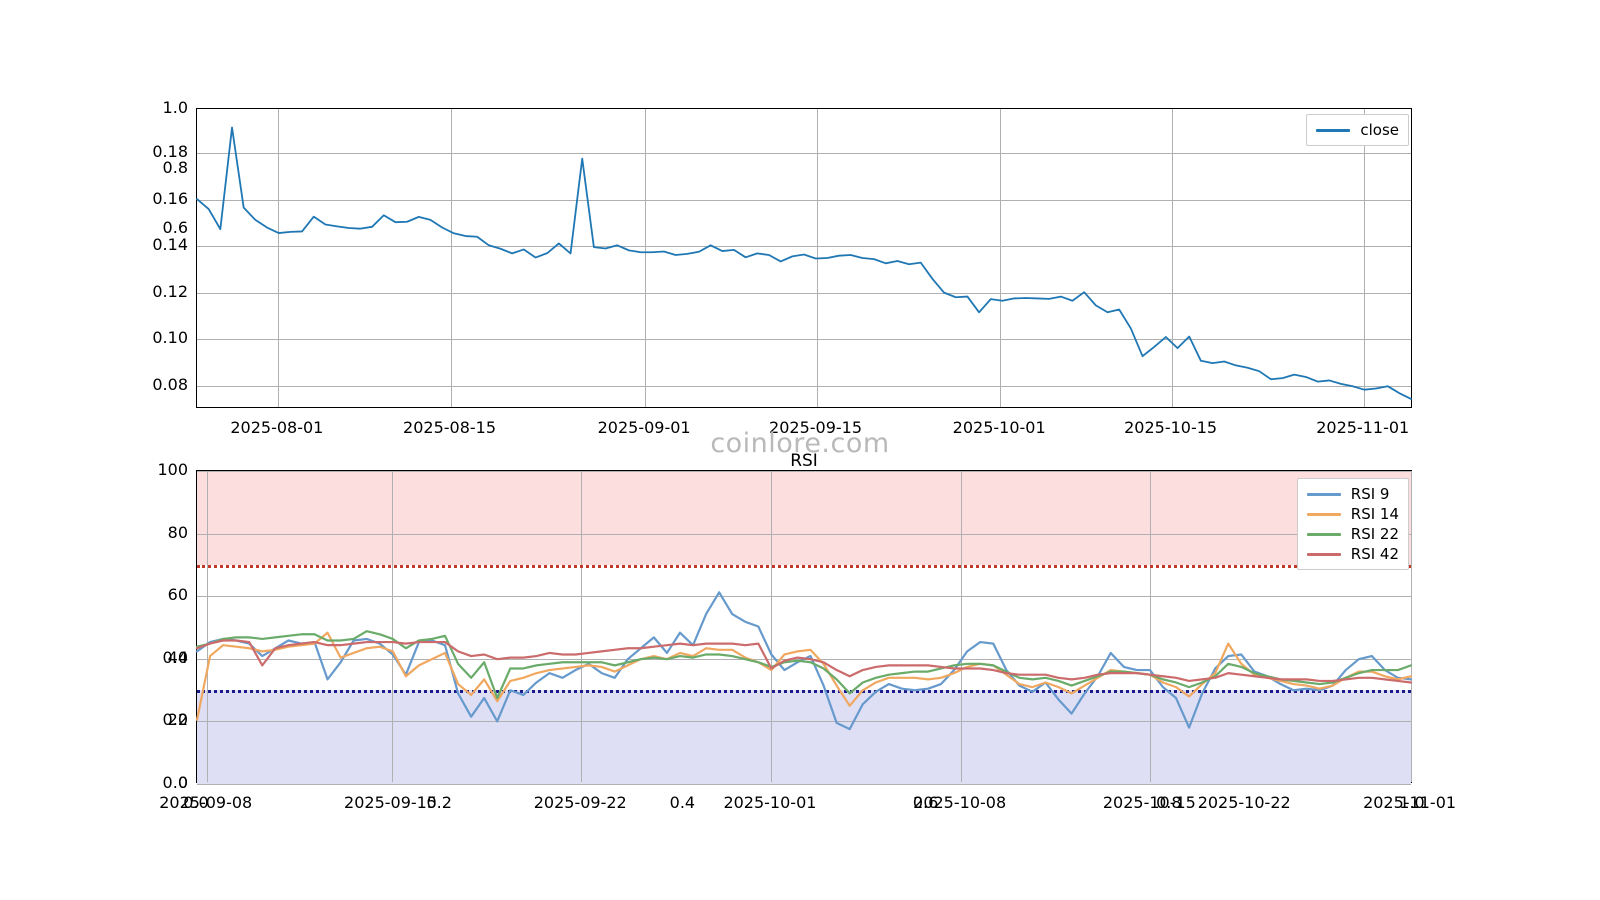 The width and height of the screenshot is (1600, 900). What do you see at coordinates (1370, 494) in the screenshot?
I see `rsi-legend-label: RSI 9` at bounding box center [1370, 494].